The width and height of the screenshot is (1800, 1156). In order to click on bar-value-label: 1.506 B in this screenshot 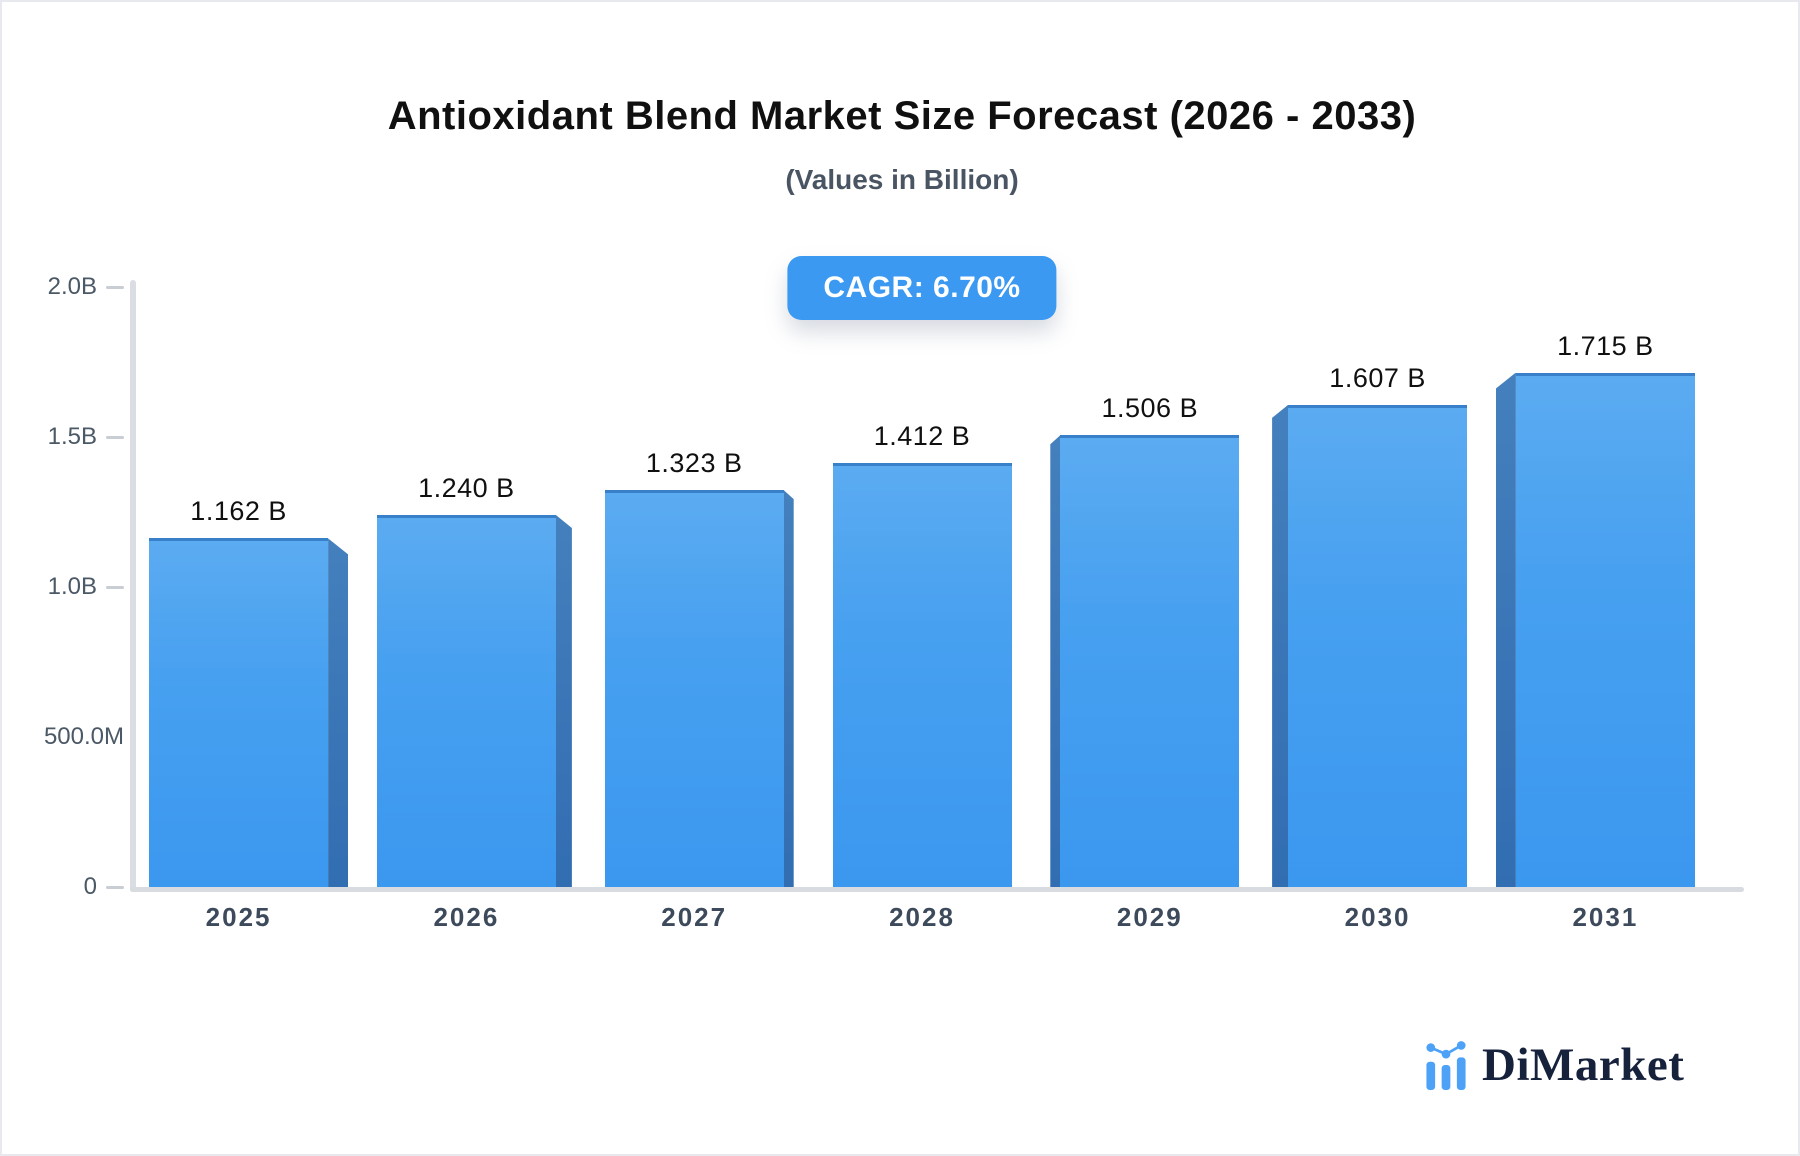, I will do `click(1150, 408)`.